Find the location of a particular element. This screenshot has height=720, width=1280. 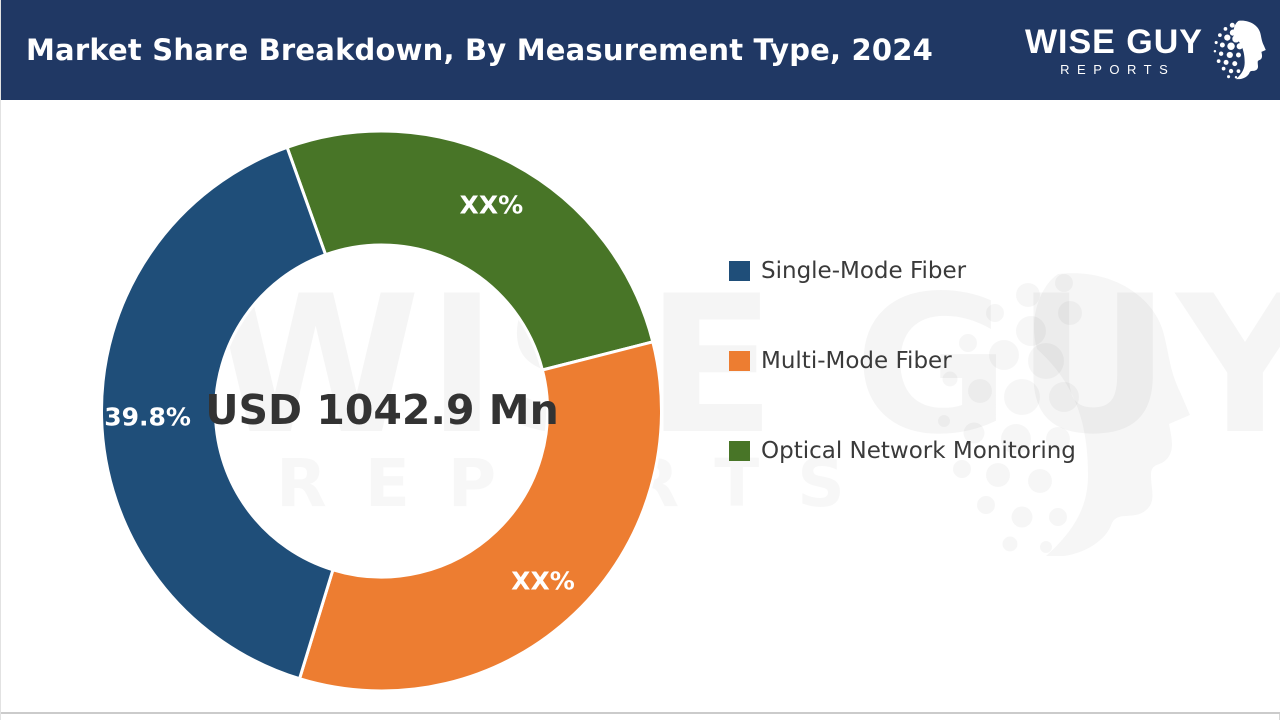

slice-label-2: 39.8% is located at coordinates (147, 416).